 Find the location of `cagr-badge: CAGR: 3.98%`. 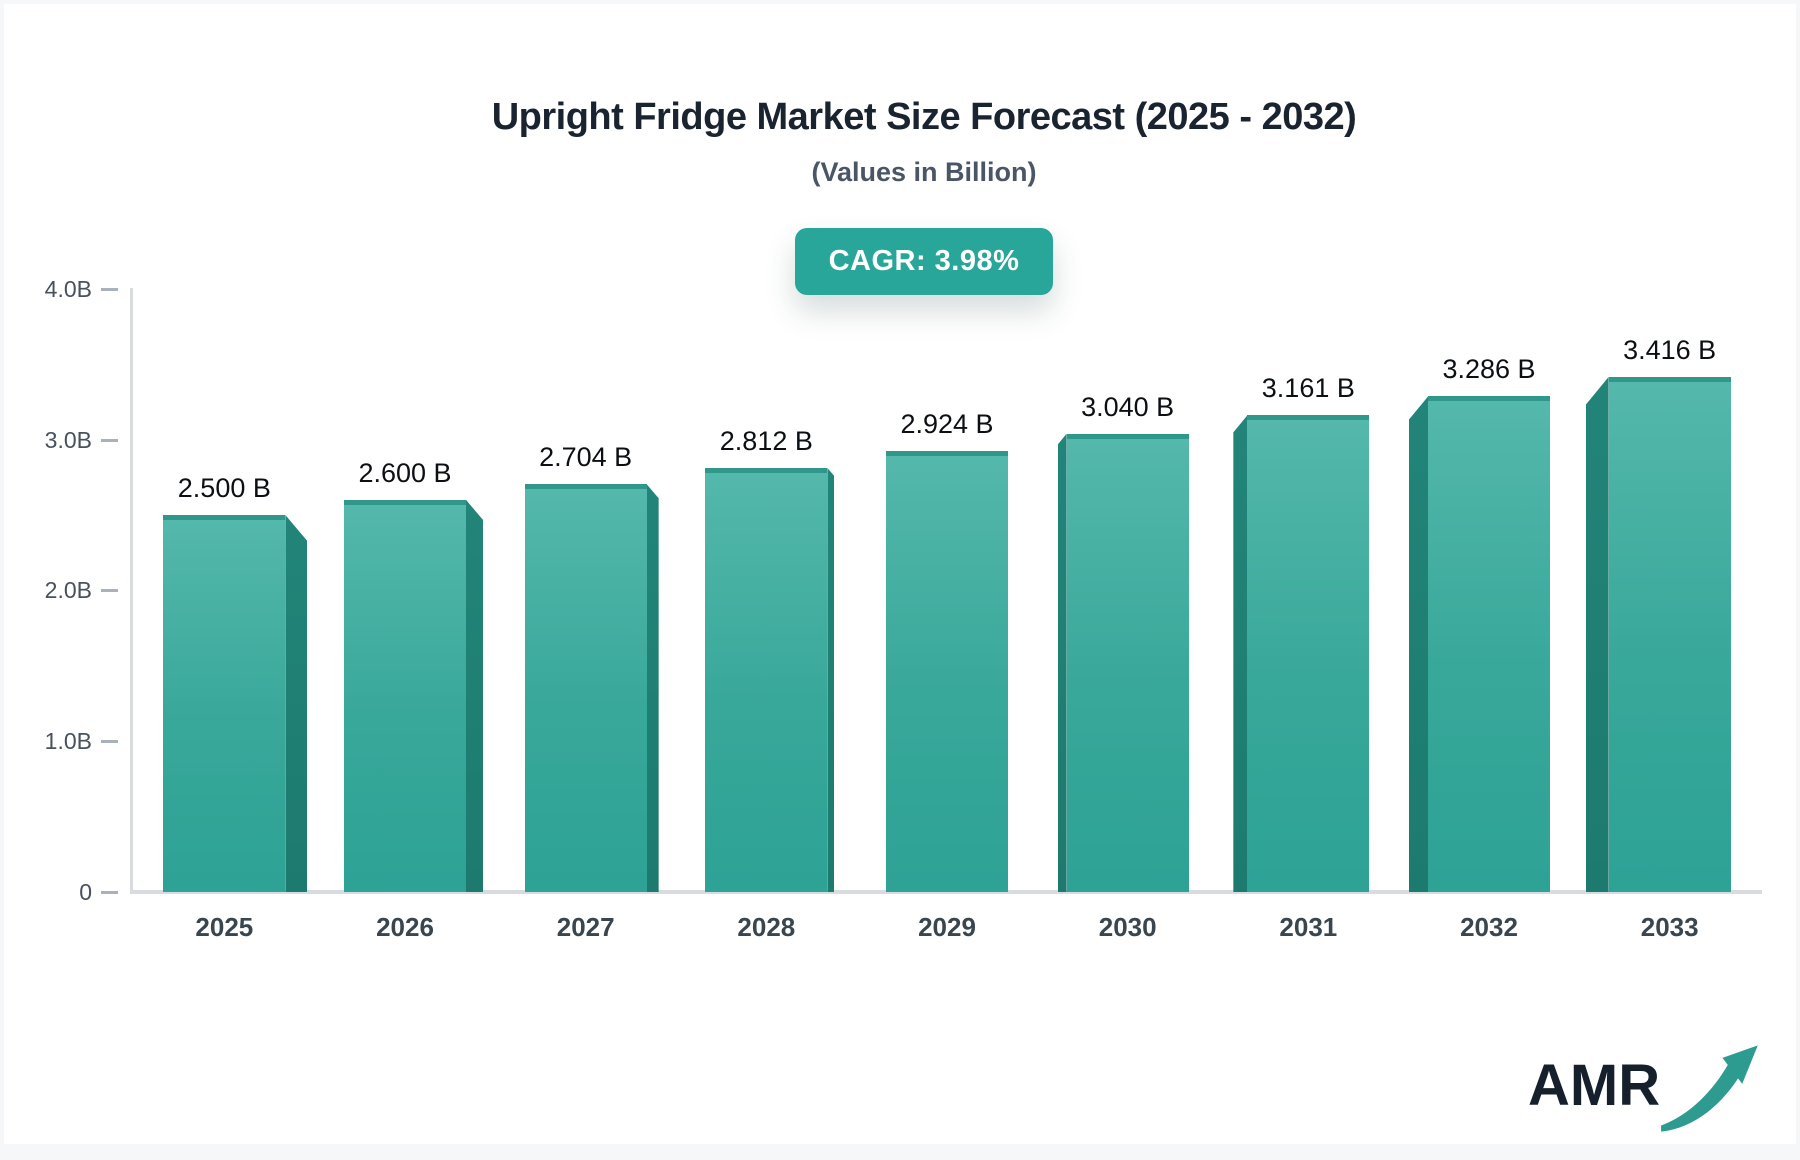

cagr-badge: CAGR: 3.98% is located at coordinates (924, 261).